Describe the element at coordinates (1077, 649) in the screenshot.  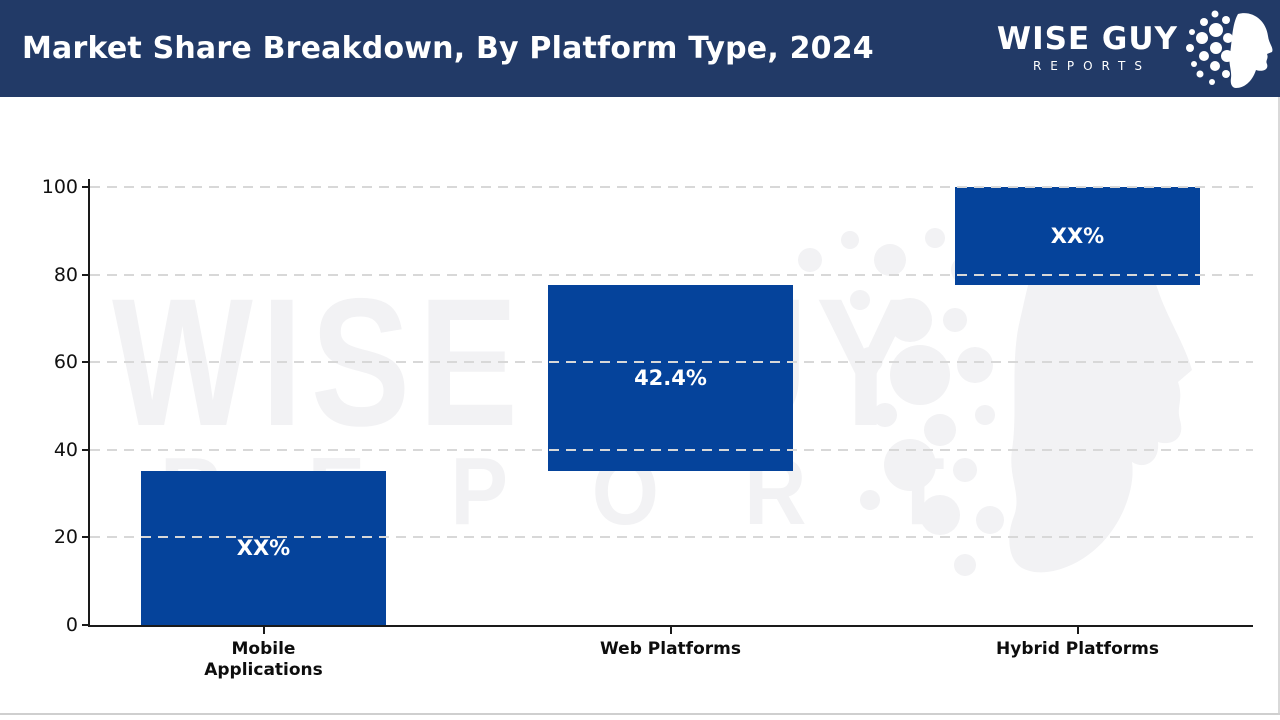
I see `x-category-label: Hybrid Platforms` at that location.